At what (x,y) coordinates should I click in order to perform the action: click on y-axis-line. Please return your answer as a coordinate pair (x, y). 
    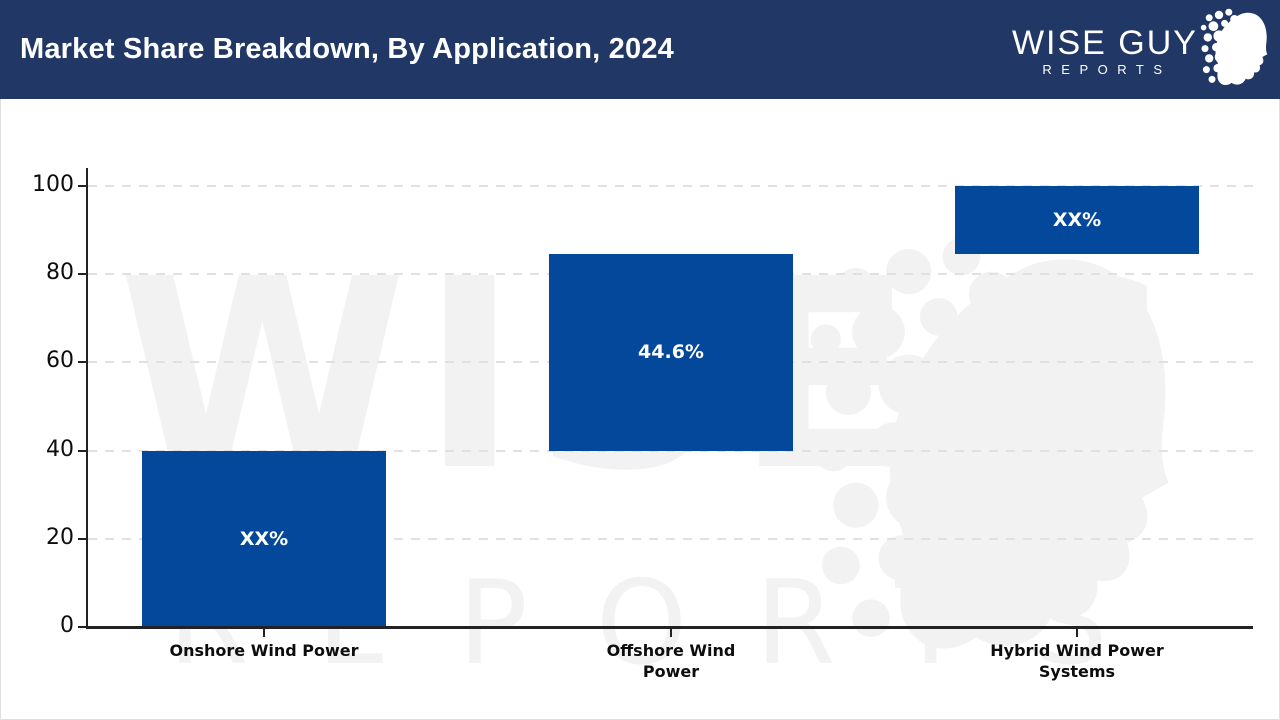
    Looking at the image, I should click on (87, 398).